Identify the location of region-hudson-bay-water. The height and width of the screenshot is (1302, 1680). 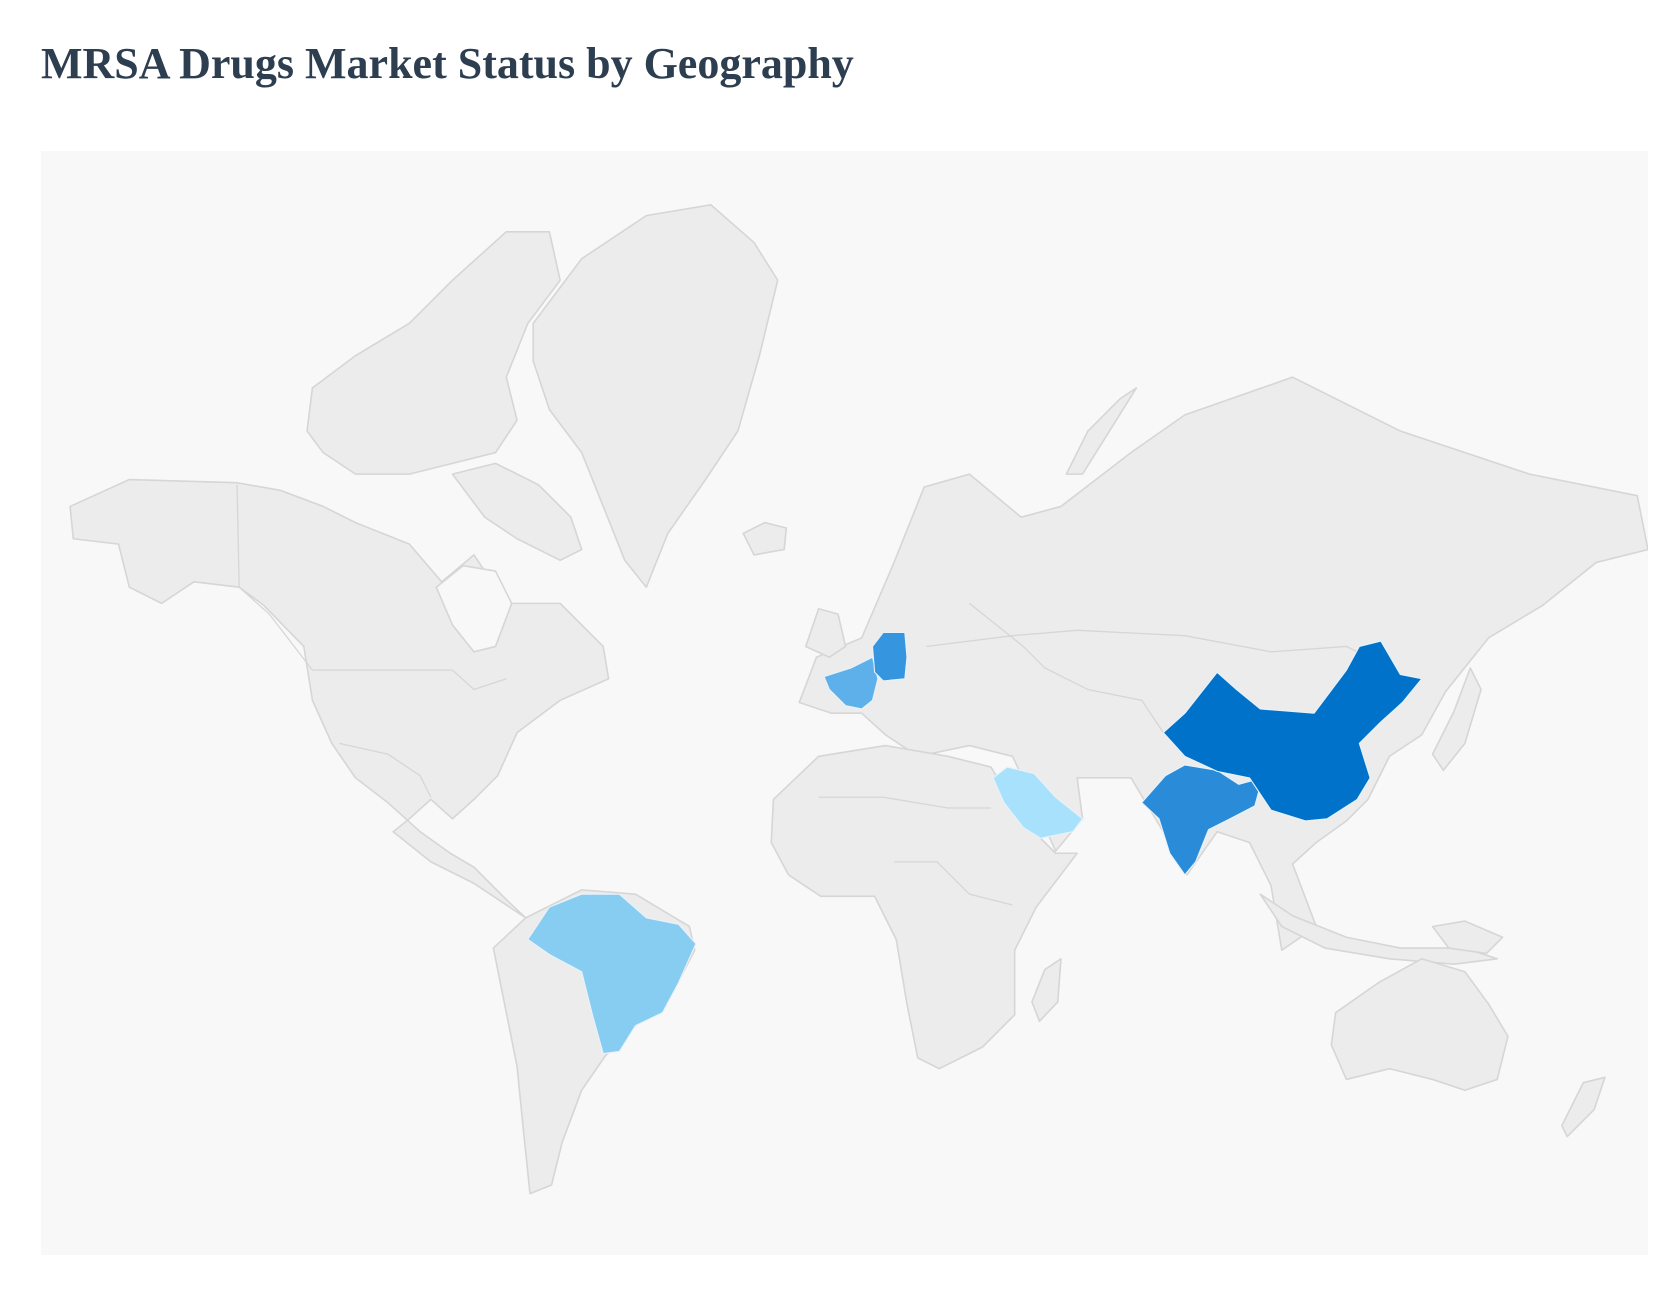
(474, 608).